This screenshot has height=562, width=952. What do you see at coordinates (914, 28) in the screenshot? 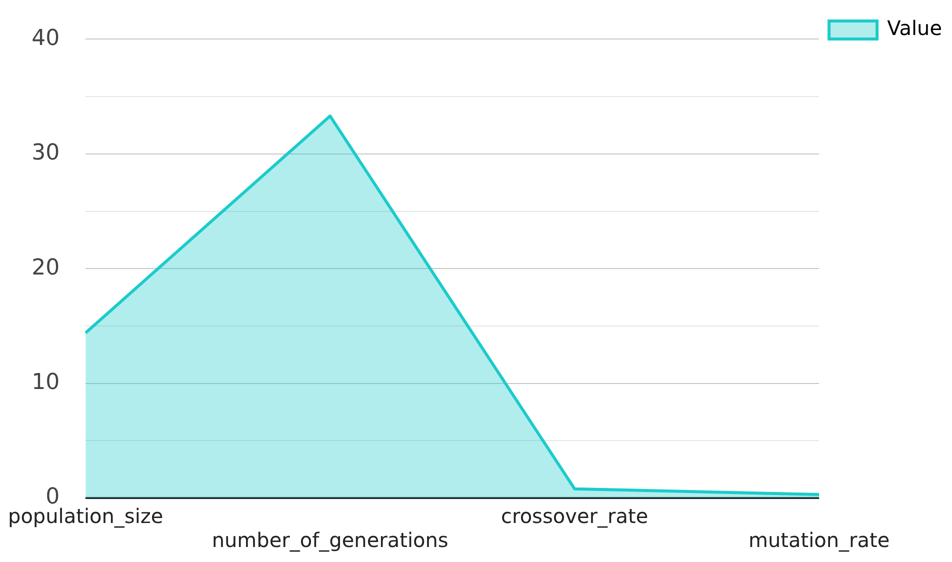
I see `legend-label: Value` at bounding box center [914, 28].